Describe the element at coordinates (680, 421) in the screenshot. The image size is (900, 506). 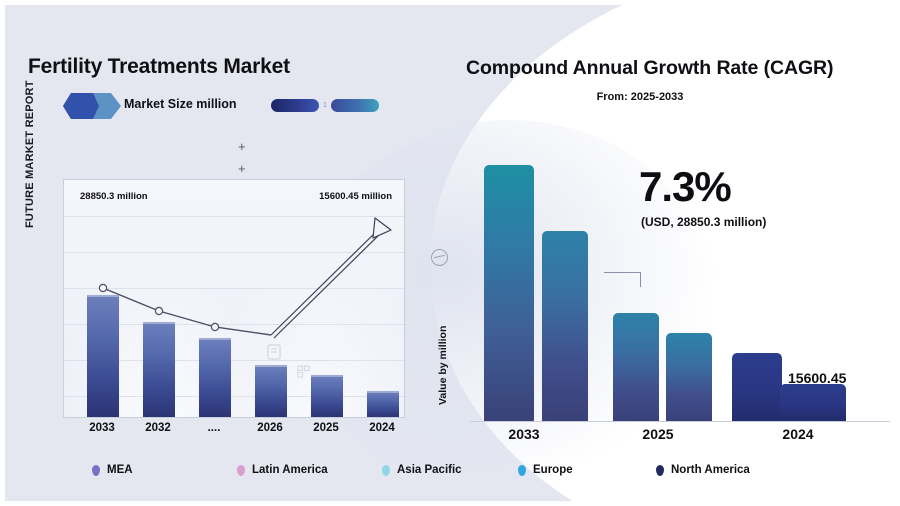
I see `right-chart-baseline` at that location.